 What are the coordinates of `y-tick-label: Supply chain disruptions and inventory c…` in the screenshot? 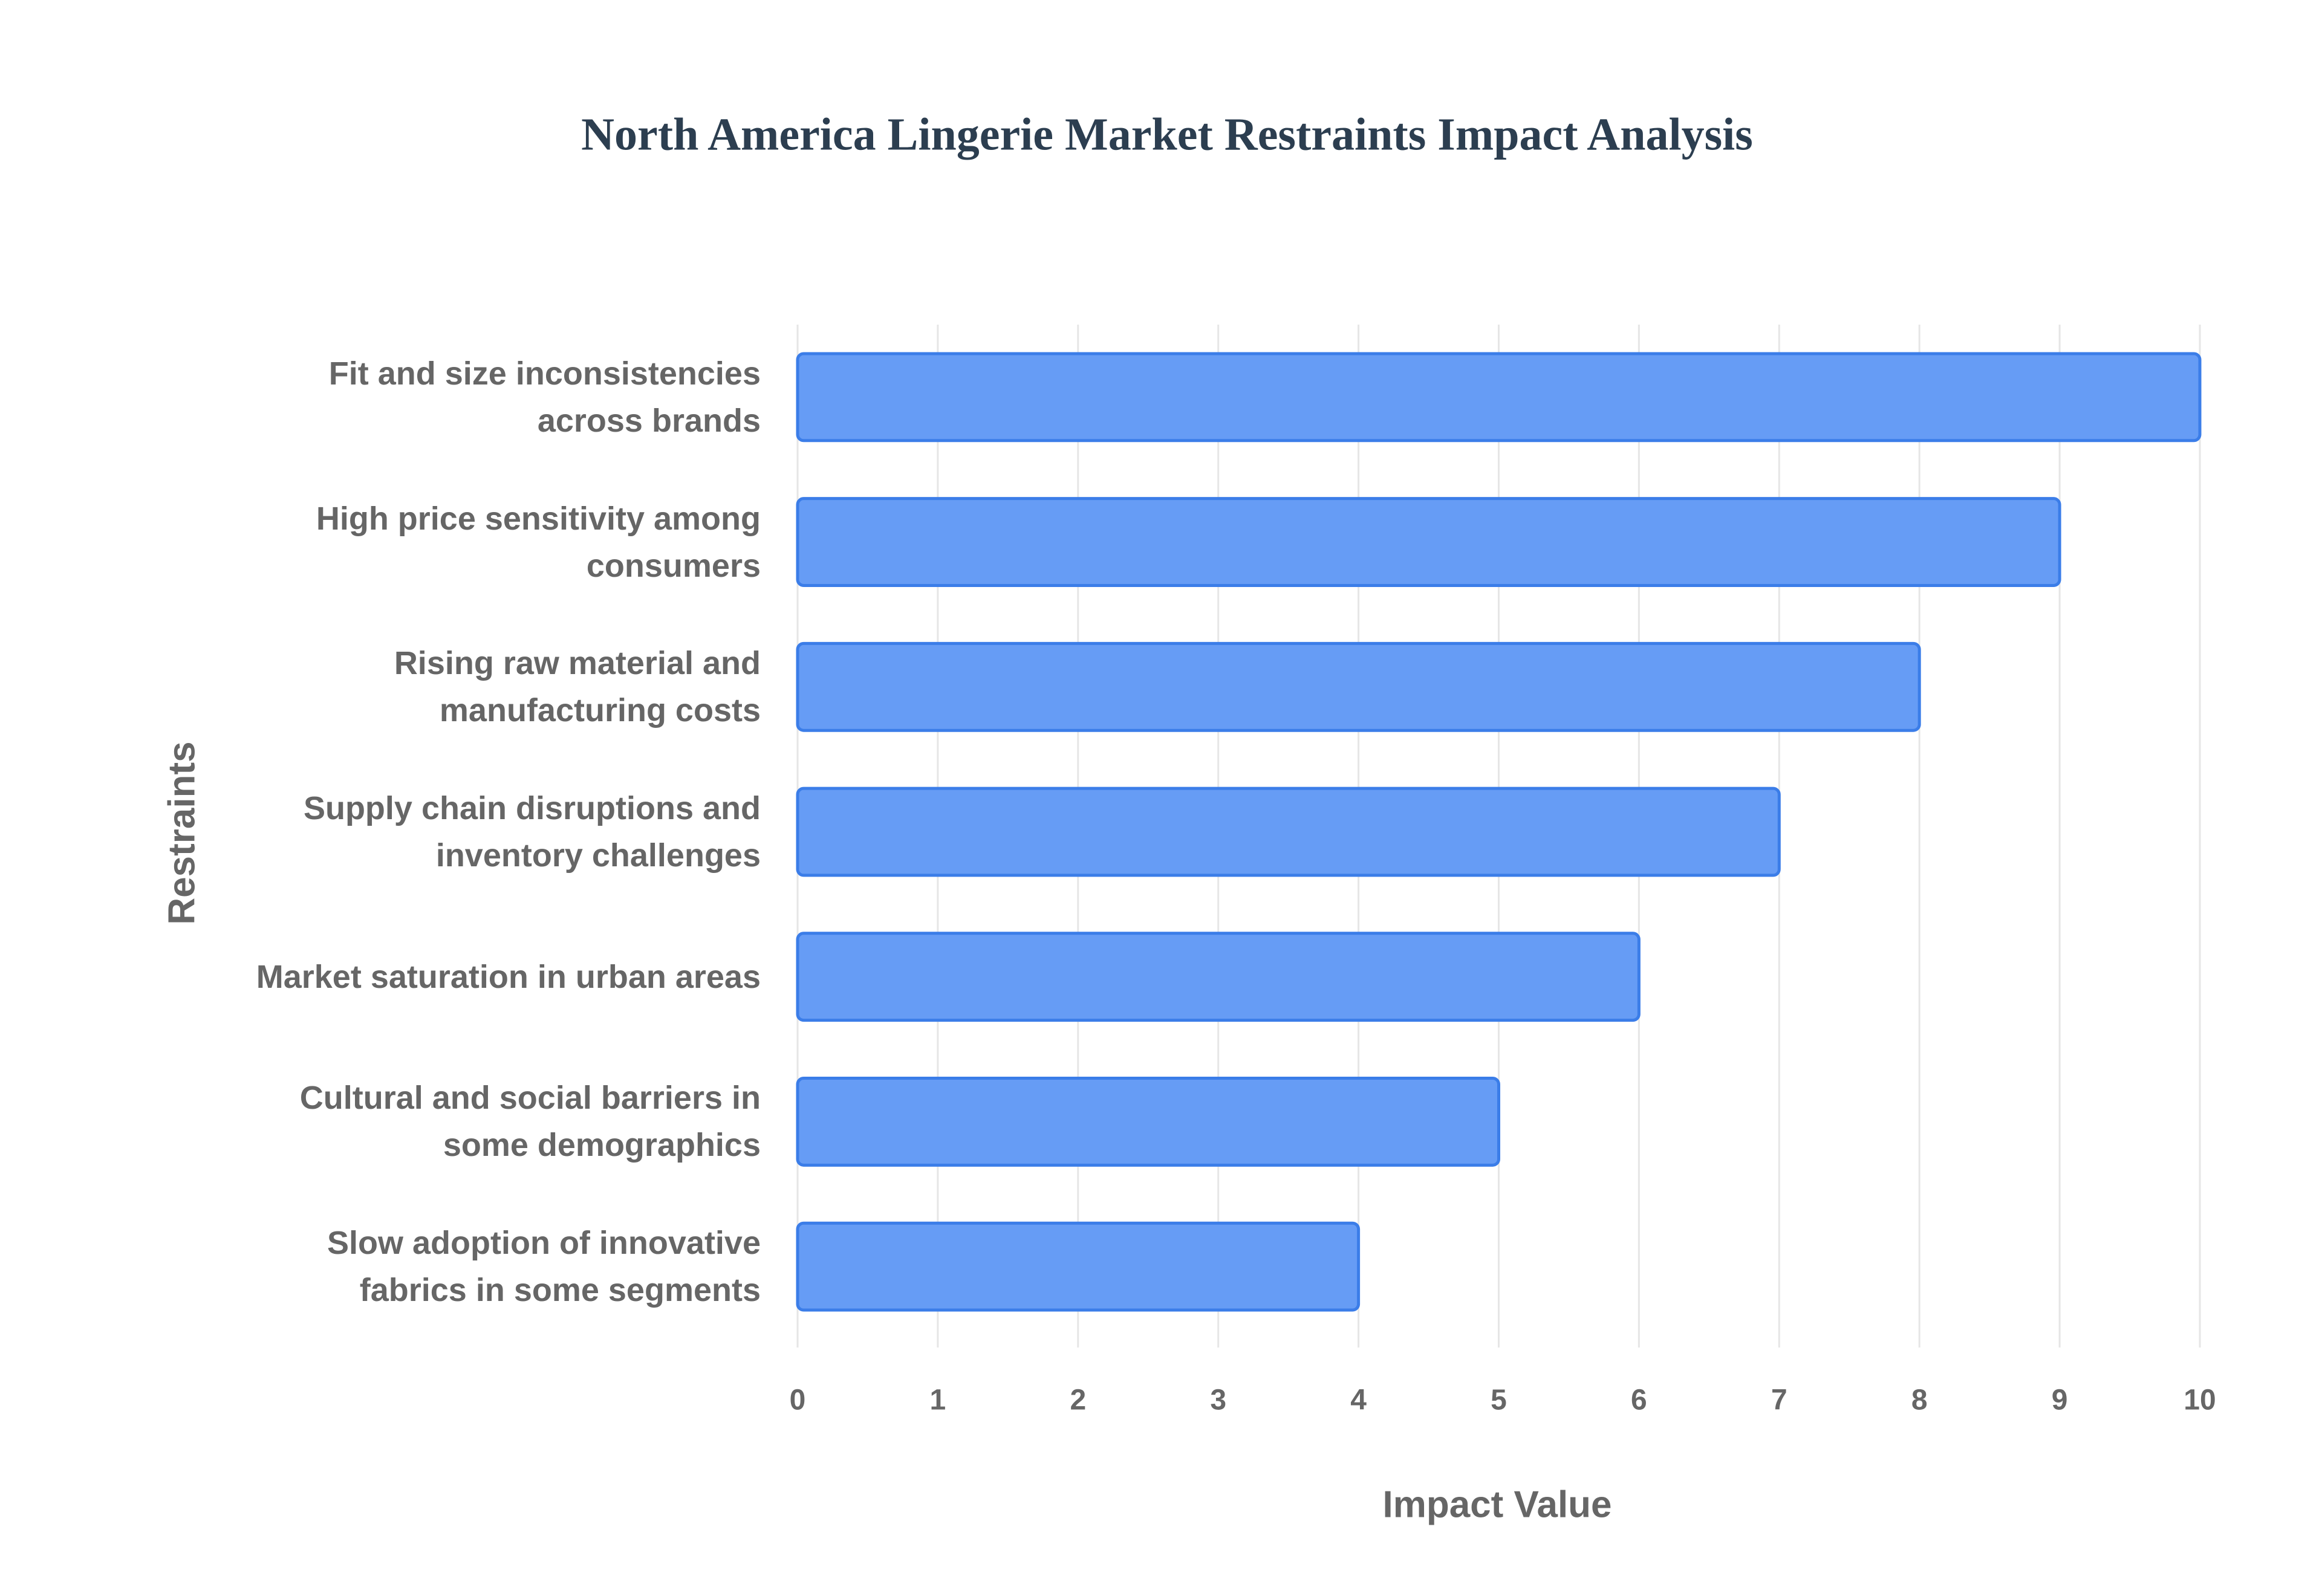 It's located at (498, 831).